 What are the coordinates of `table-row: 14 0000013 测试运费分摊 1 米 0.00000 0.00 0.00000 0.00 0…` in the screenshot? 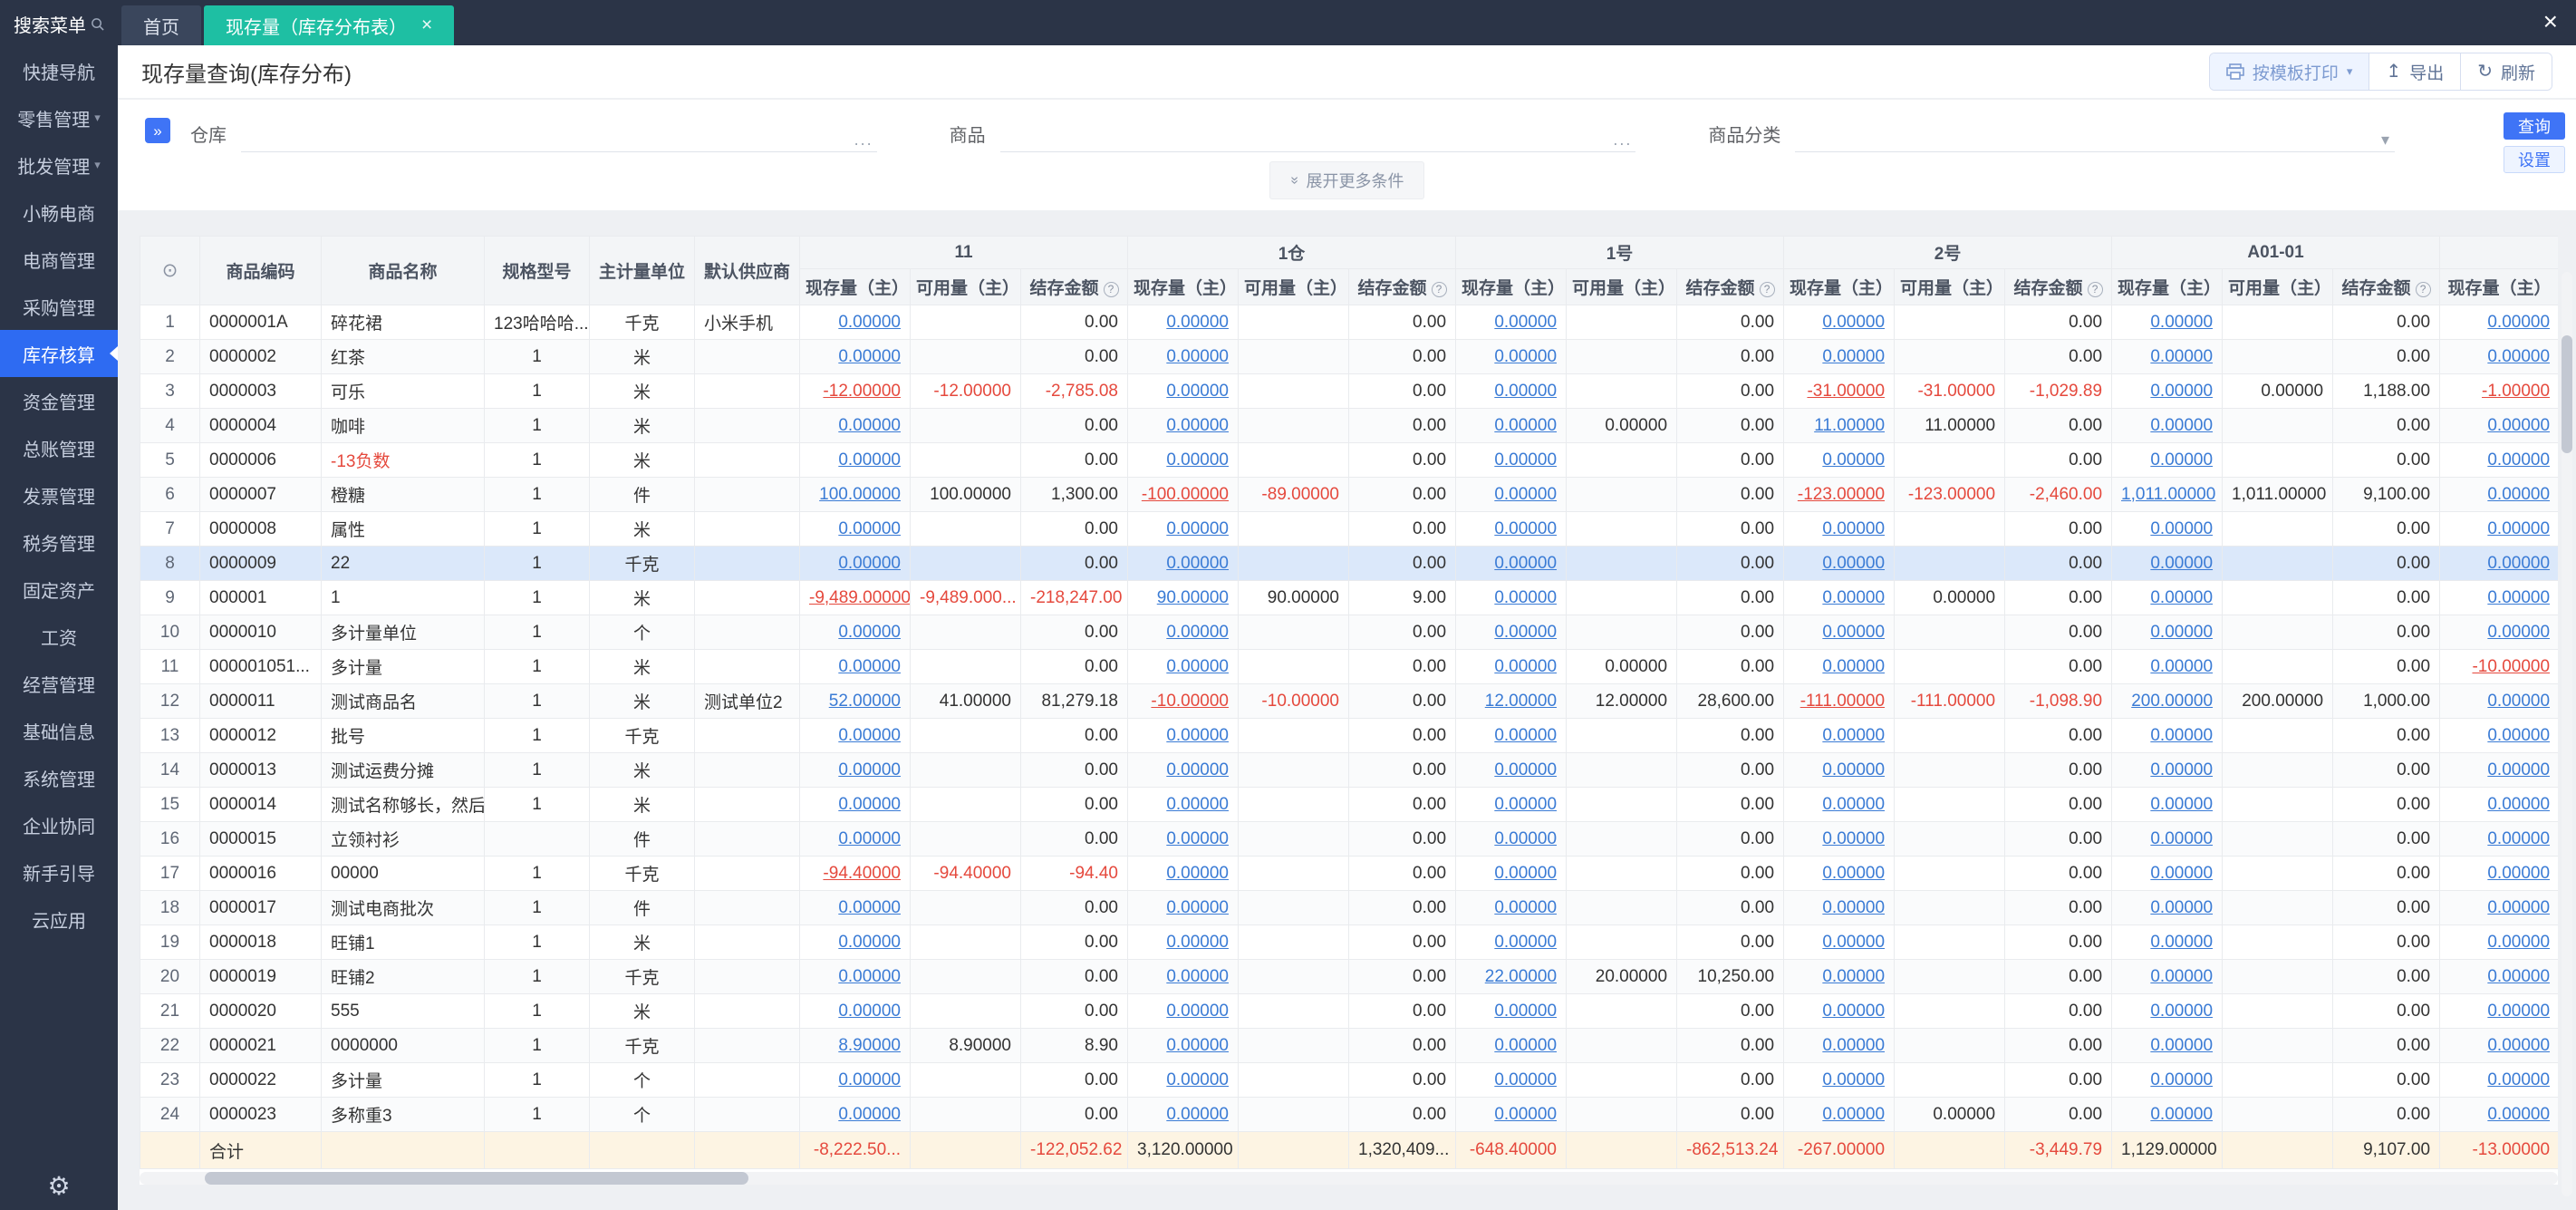 It's located at (1349, 770).